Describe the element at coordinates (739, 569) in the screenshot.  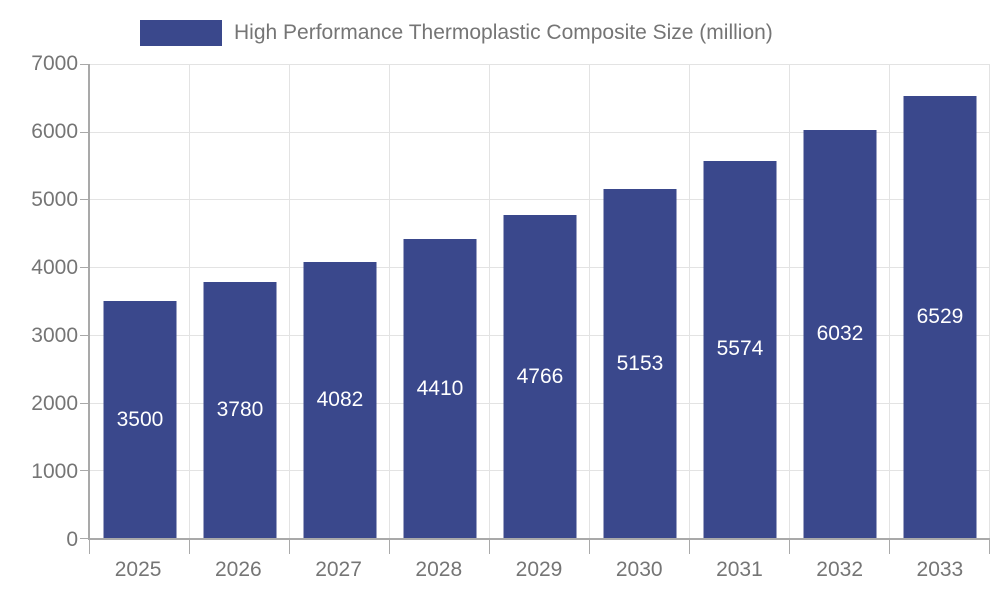
I see `x-tick-label: 2031` at that location.